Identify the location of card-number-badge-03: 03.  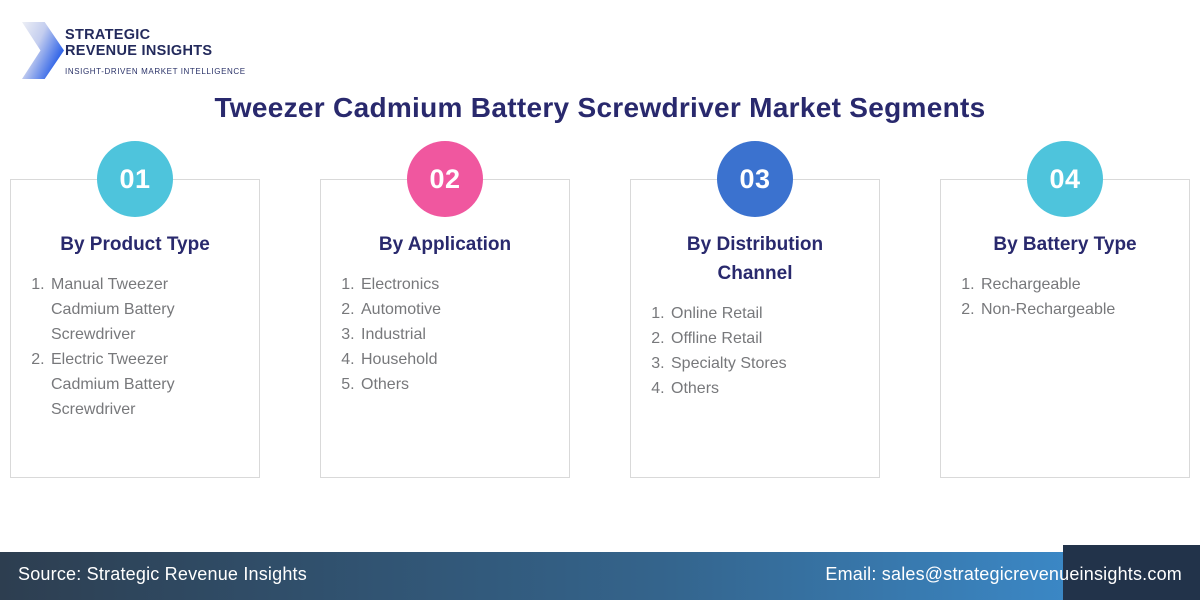
(755, 179).